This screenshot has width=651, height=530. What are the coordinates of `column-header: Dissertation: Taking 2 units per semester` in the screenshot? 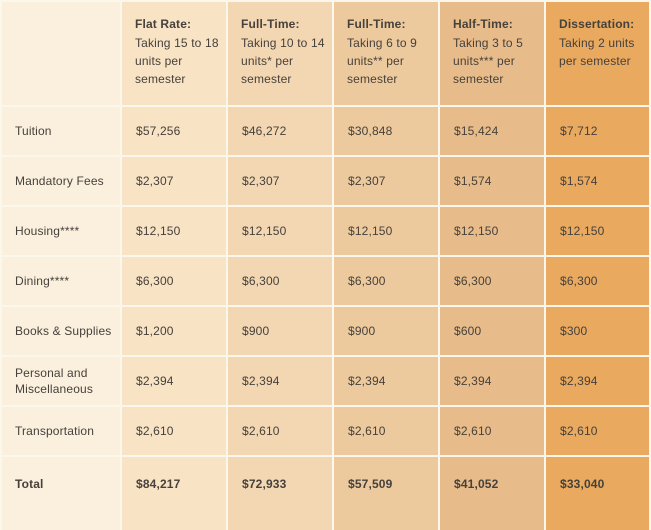 It's located at (597, 53).